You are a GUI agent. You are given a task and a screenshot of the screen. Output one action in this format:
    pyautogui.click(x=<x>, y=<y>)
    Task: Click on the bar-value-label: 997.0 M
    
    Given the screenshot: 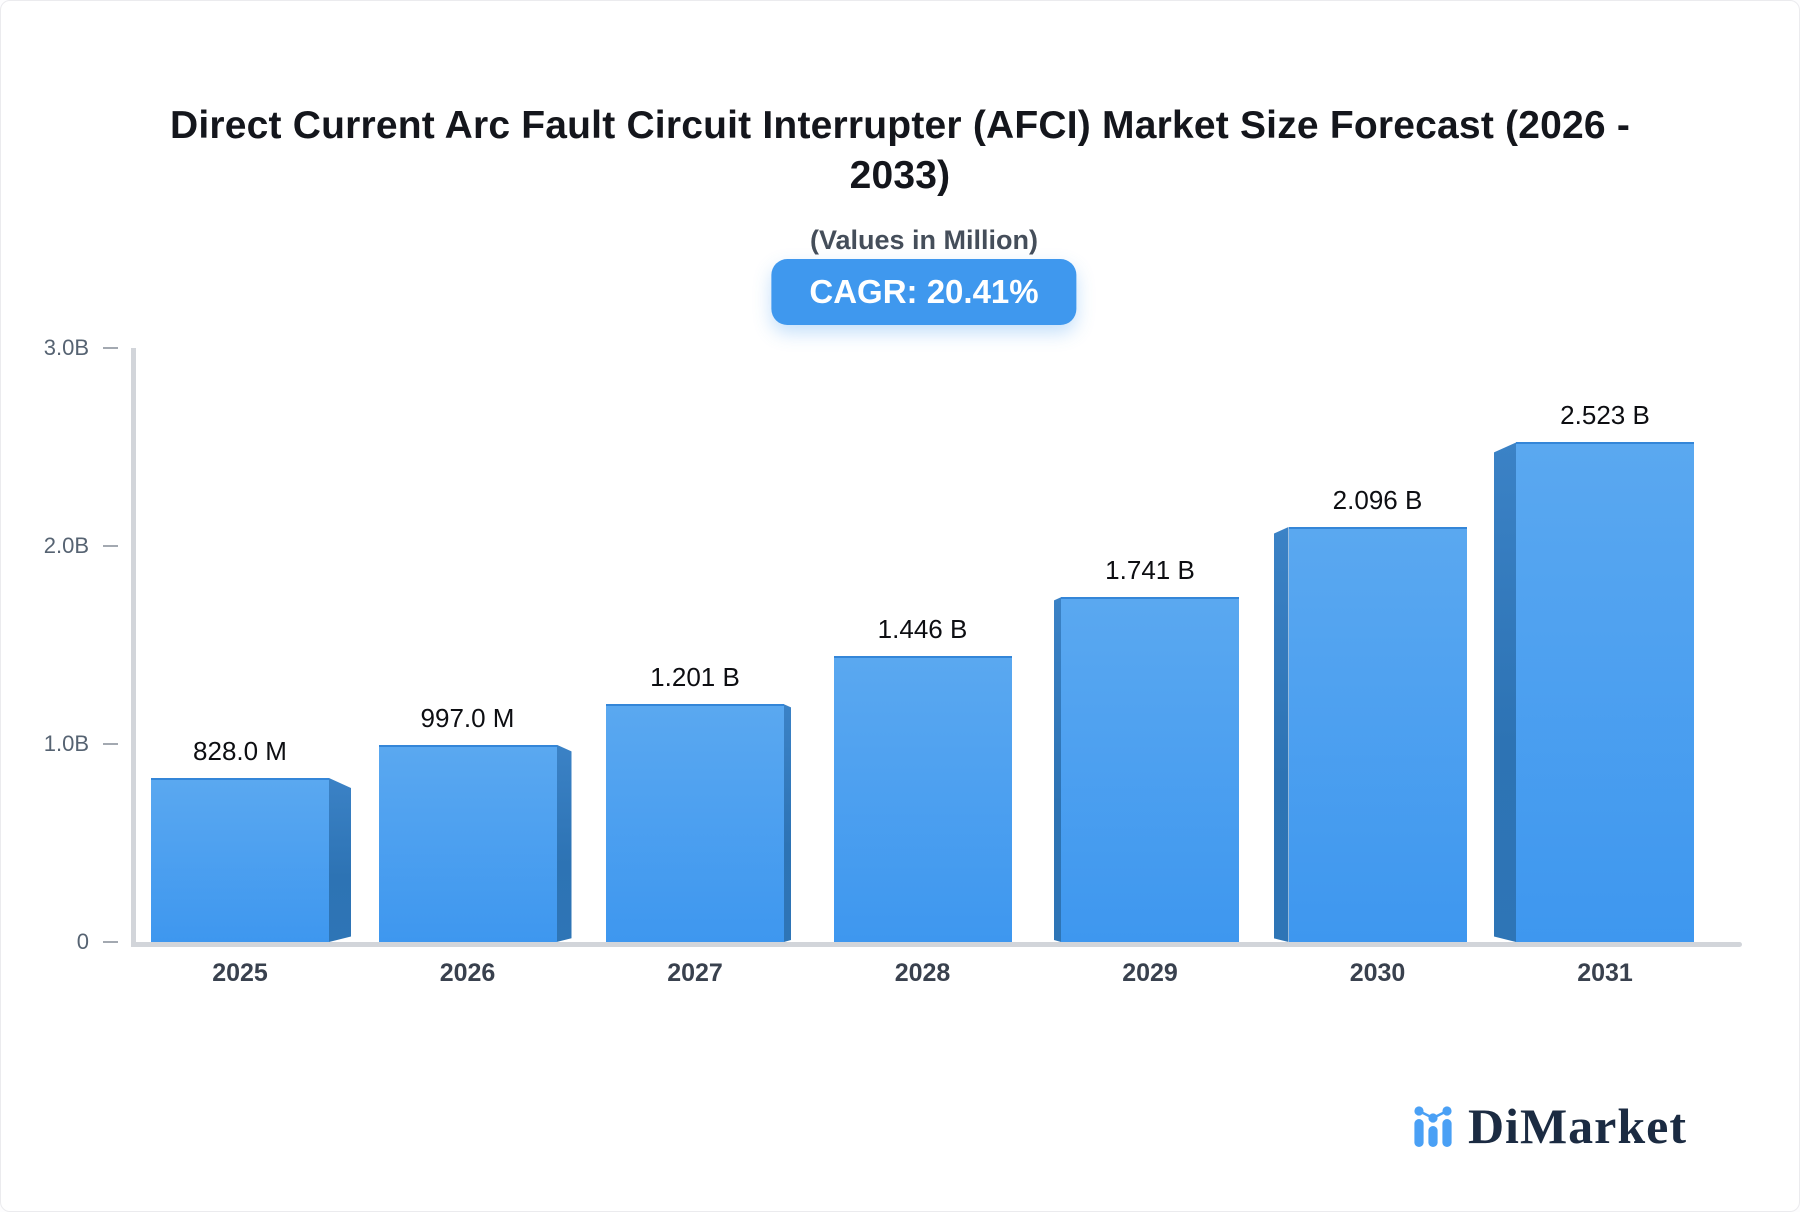 What is the action you would take?
    pyautogui.click(x=467, y=717)
    